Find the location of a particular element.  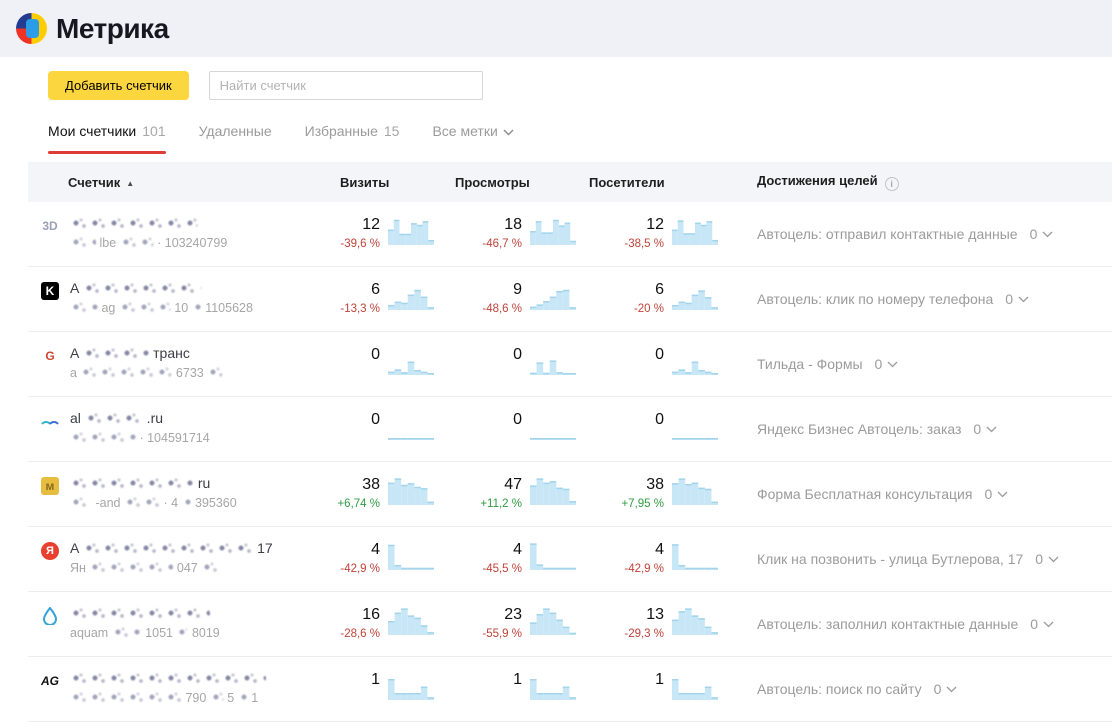

water-drop-icon is located at coordinates (50, 616).